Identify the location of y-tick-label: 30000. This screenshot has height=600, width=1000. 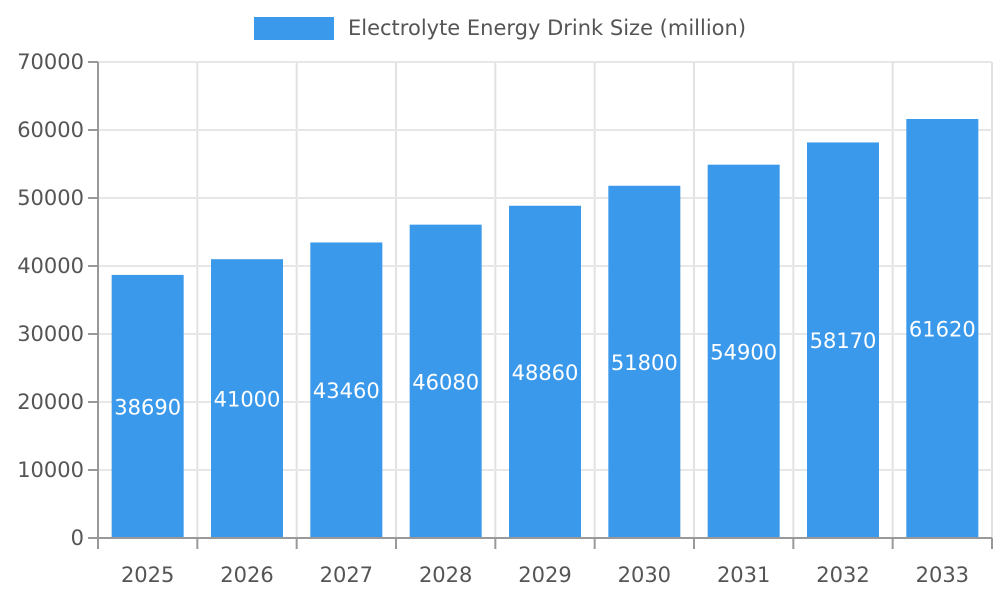
(50, 334).